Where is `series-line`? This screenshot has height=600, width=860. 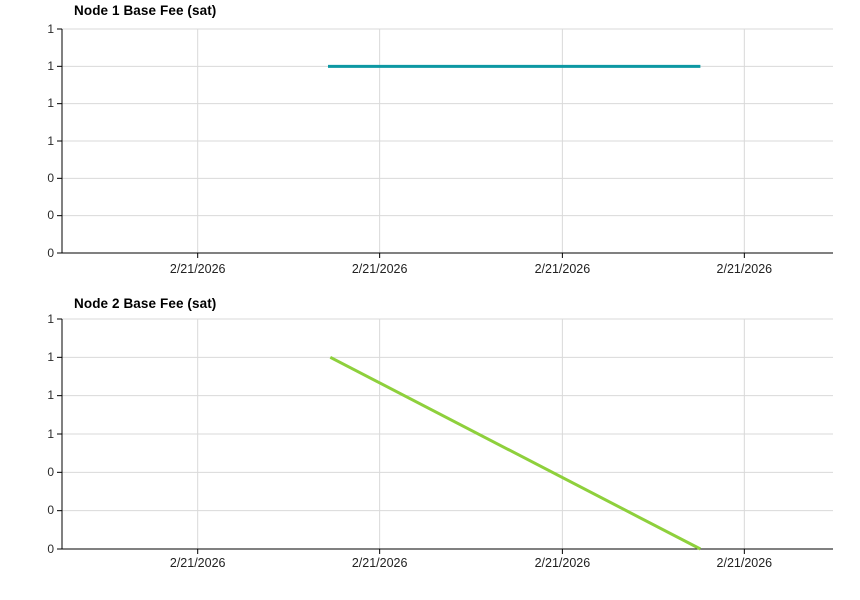 series-line is located at coordinates (515, 453).